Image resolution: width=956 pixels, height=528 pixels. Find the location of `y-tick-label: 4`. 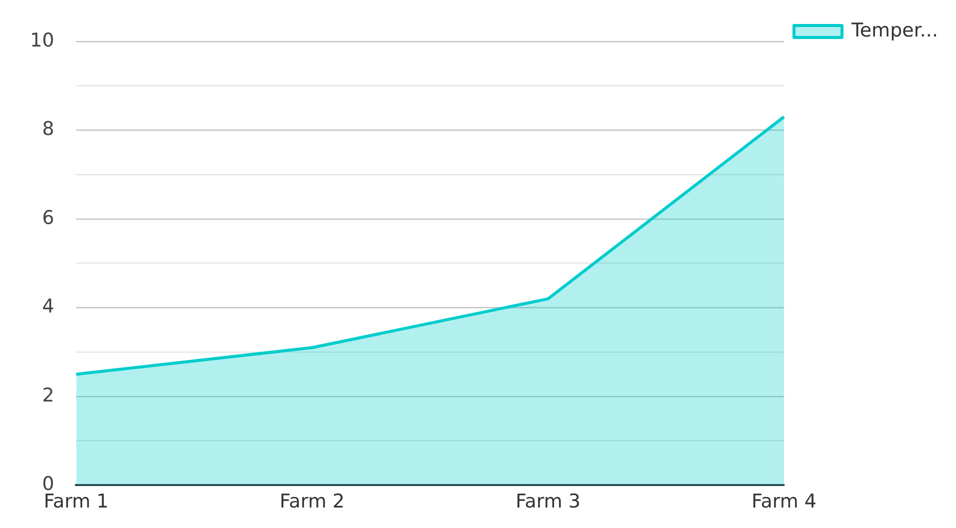

y-tick-label: 4 is located at coordinates (48, 307).